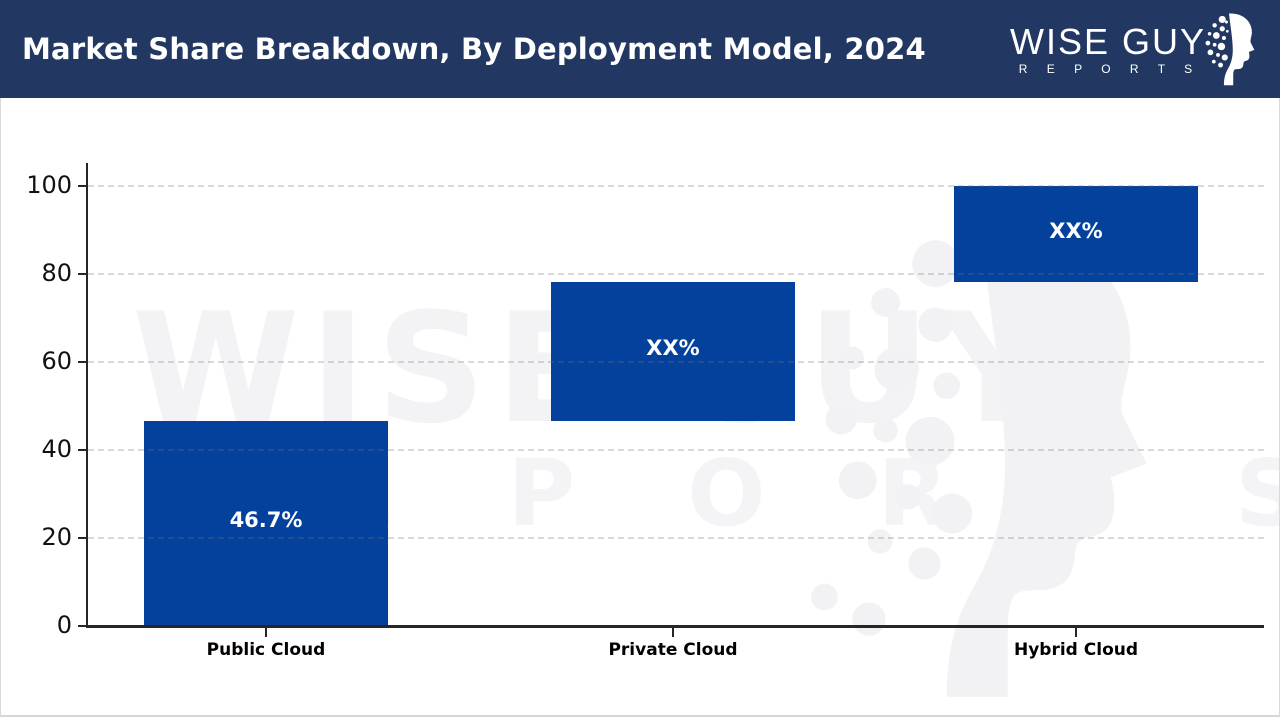  What do you see at coordinates (673, 348) in the screenshot?
I see `bar-value-label-2: XX%` at bounding box center [673, 348].